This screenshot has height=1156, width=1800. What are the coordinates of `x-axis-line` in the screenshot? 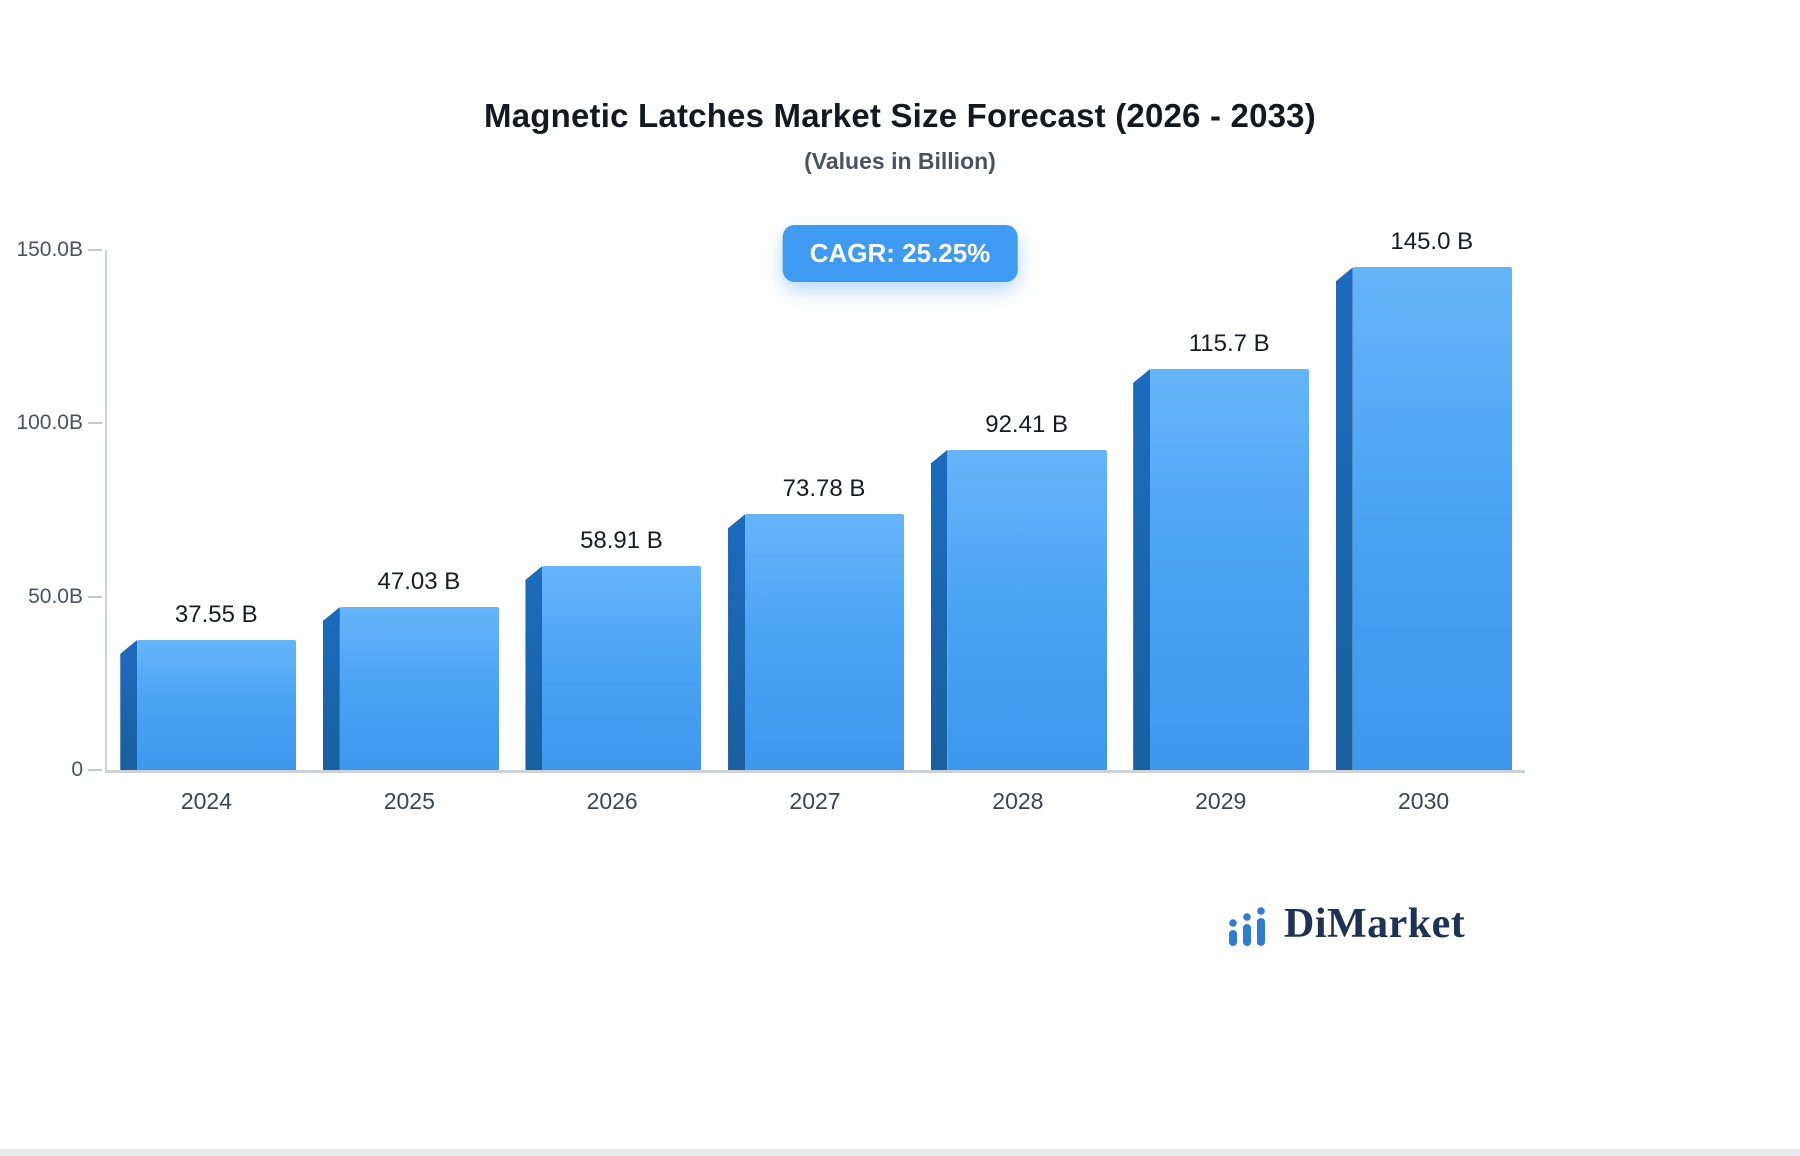 It's located at (815, 771).